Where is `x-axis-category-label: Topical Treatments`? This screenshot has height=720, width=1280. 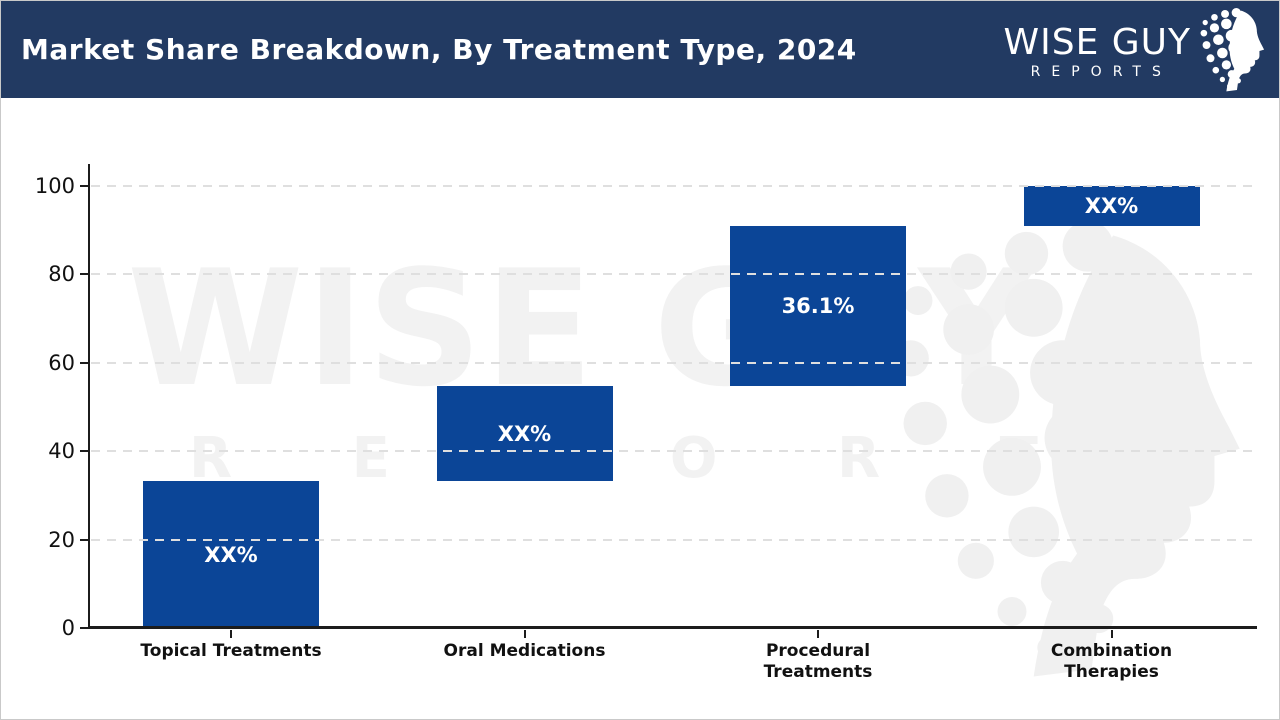
x-axis-category-label: Topical Treatments is located at coordinates (231, 651).